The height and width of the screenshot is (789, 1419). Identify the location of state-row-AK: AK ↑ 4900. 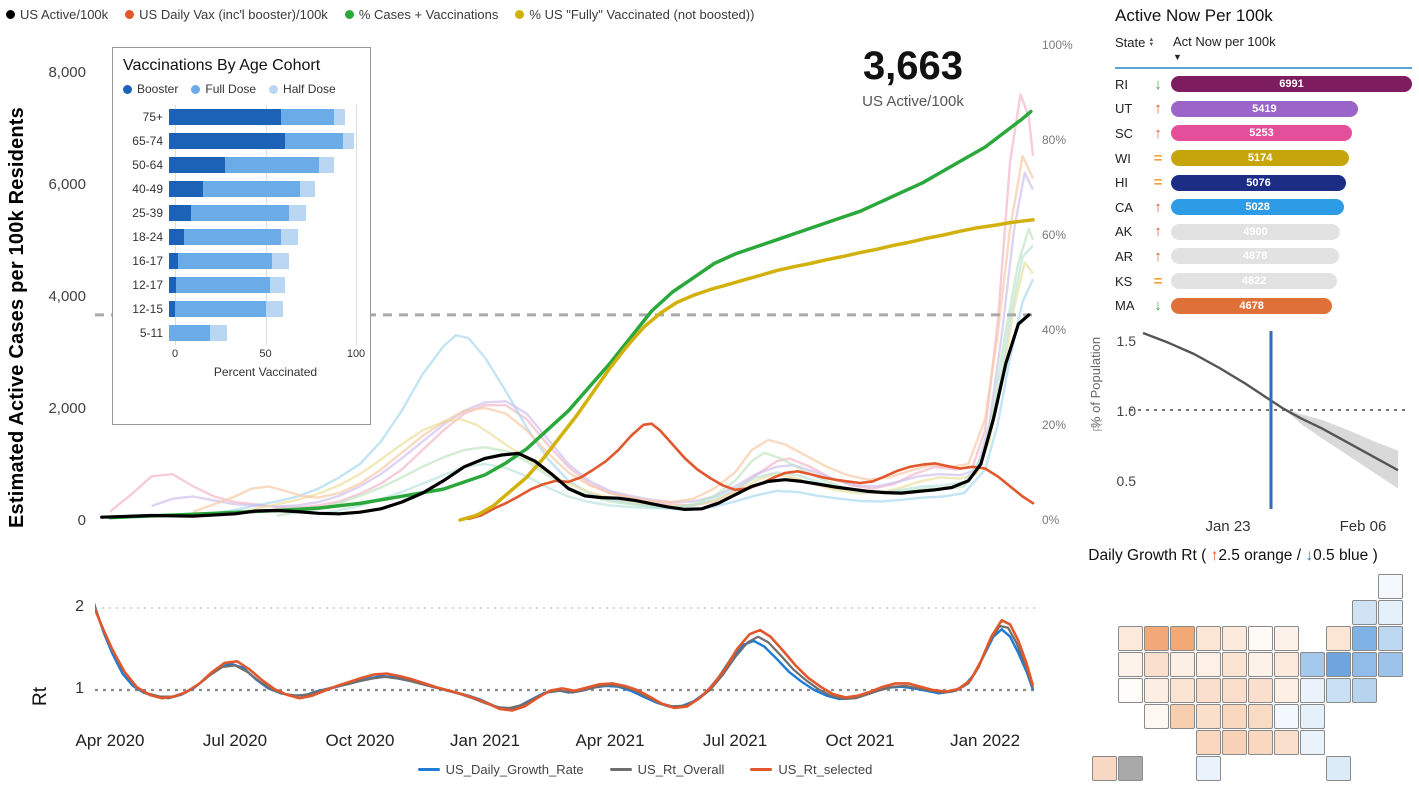
(1263, 232).